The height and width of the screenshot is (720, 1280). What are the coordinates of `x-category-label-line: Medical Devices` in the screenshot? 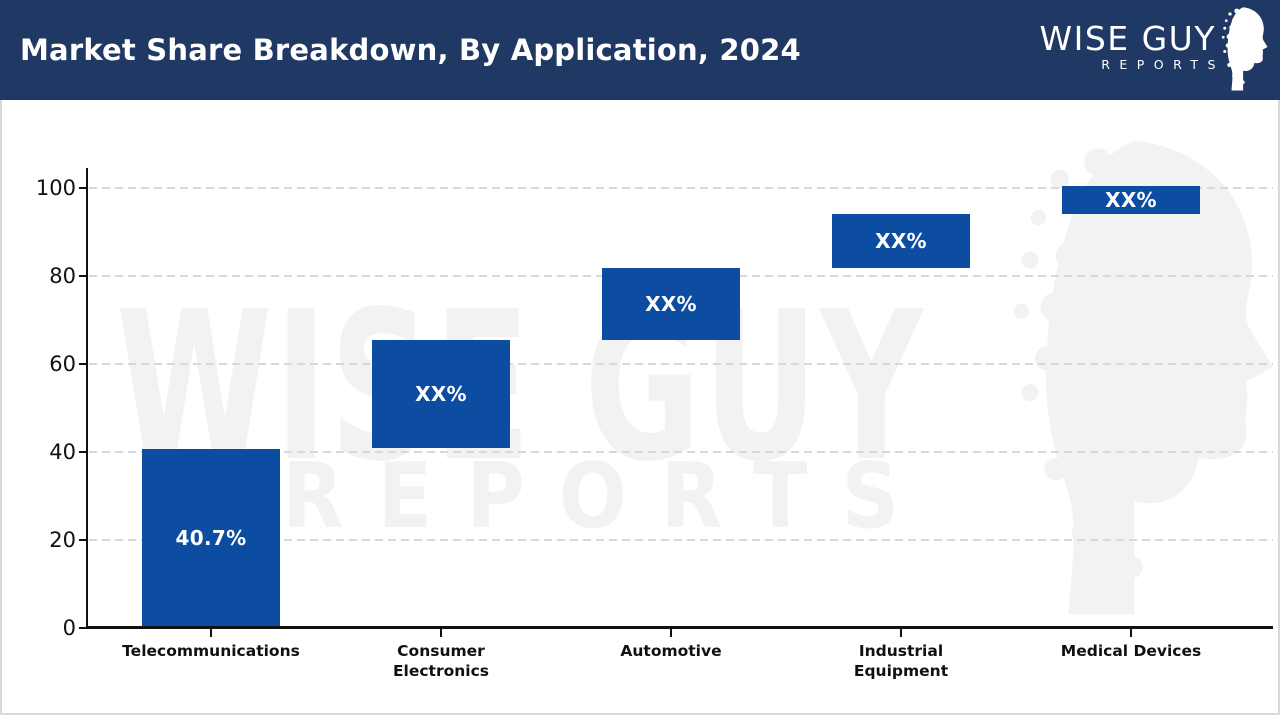 It's located at (1131, 651).